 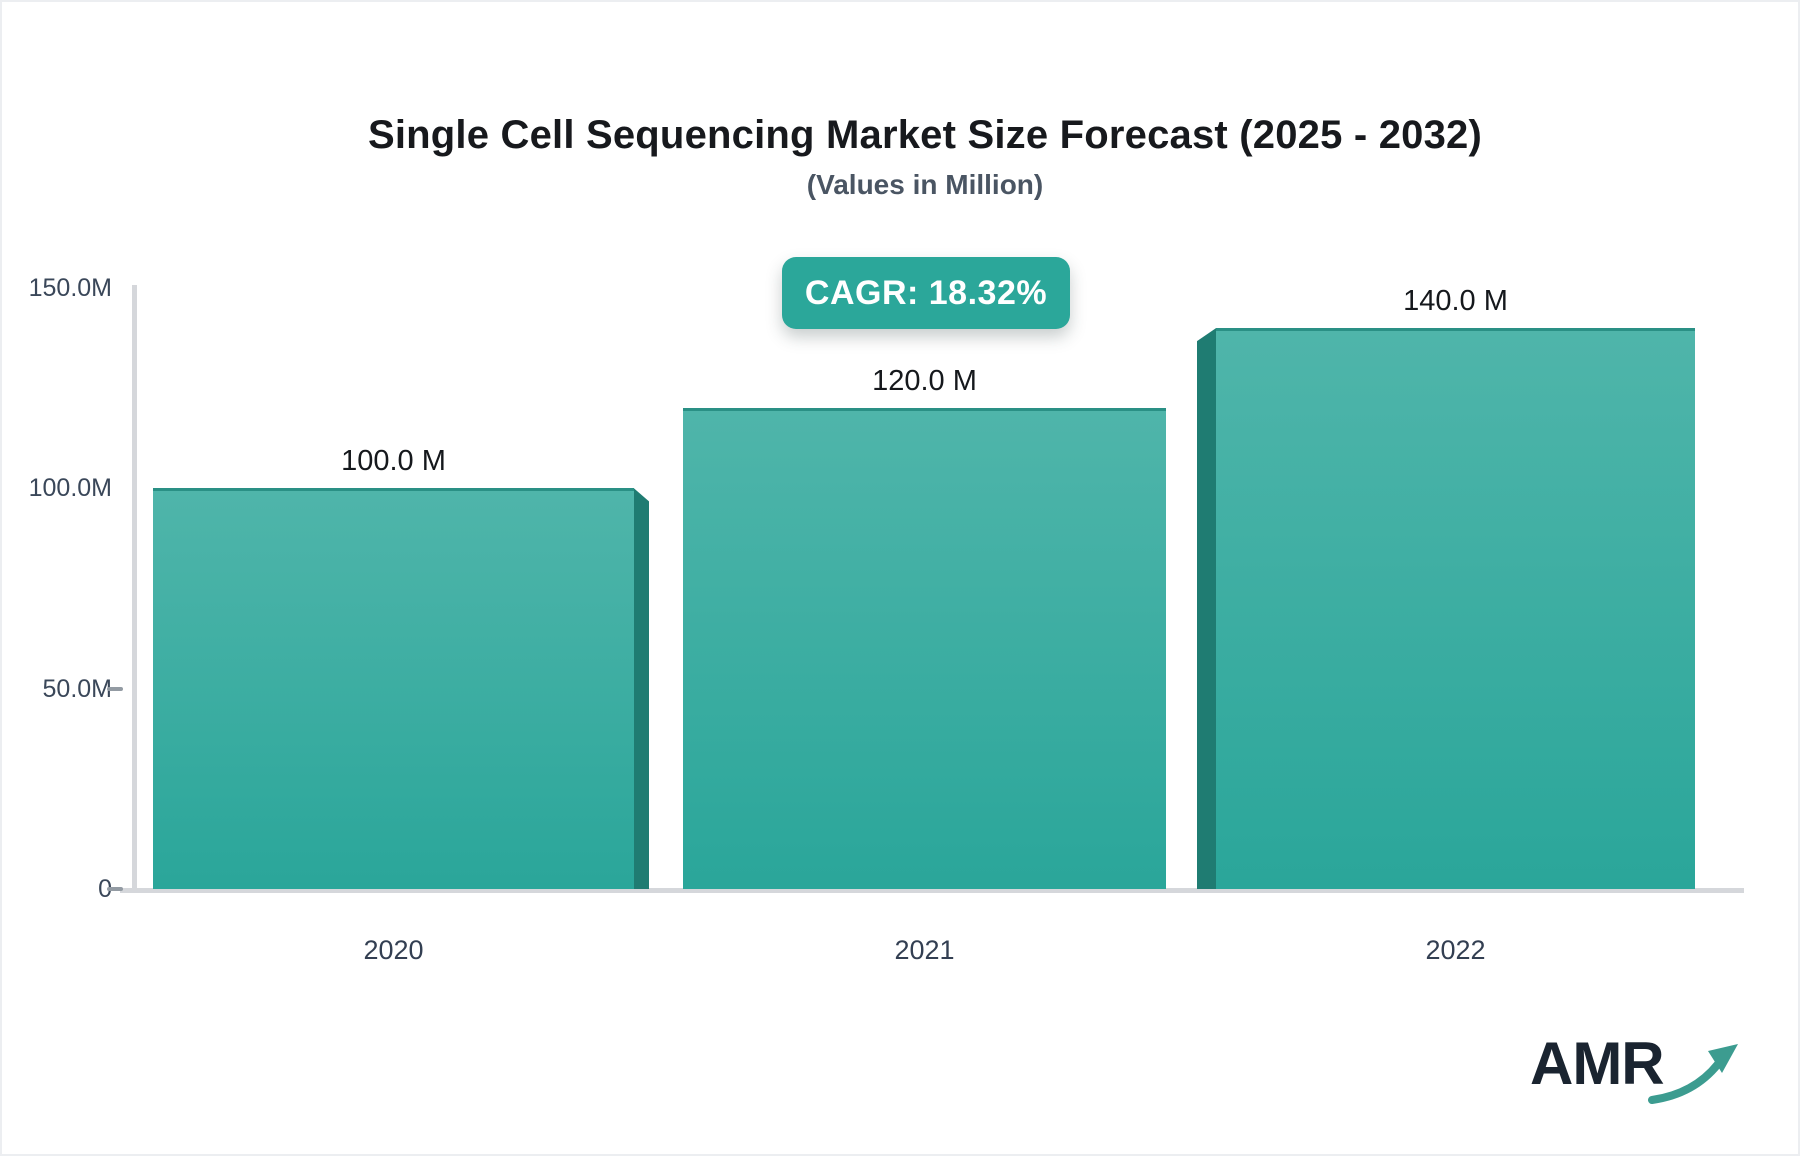 I want to click on cagr-badge: CAGR: 18.32%, so click(x=926, y=293).